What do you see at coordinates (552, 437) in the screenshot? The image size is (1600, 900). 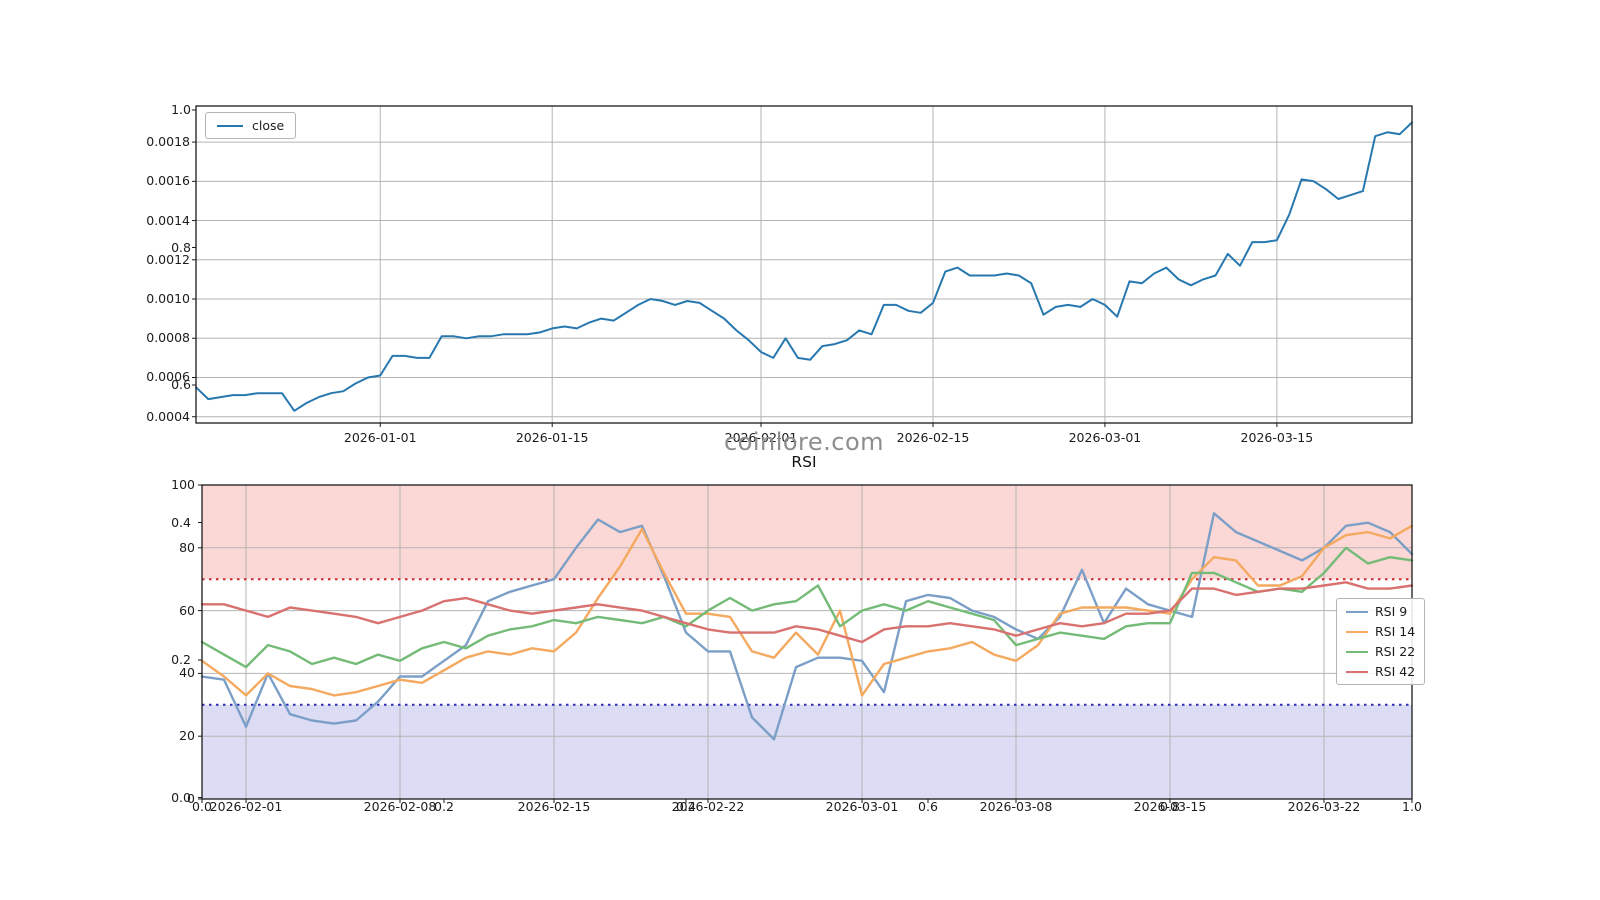 I see `price-x-tick-label: 2026-01-15` at bounding box center [552, 437].